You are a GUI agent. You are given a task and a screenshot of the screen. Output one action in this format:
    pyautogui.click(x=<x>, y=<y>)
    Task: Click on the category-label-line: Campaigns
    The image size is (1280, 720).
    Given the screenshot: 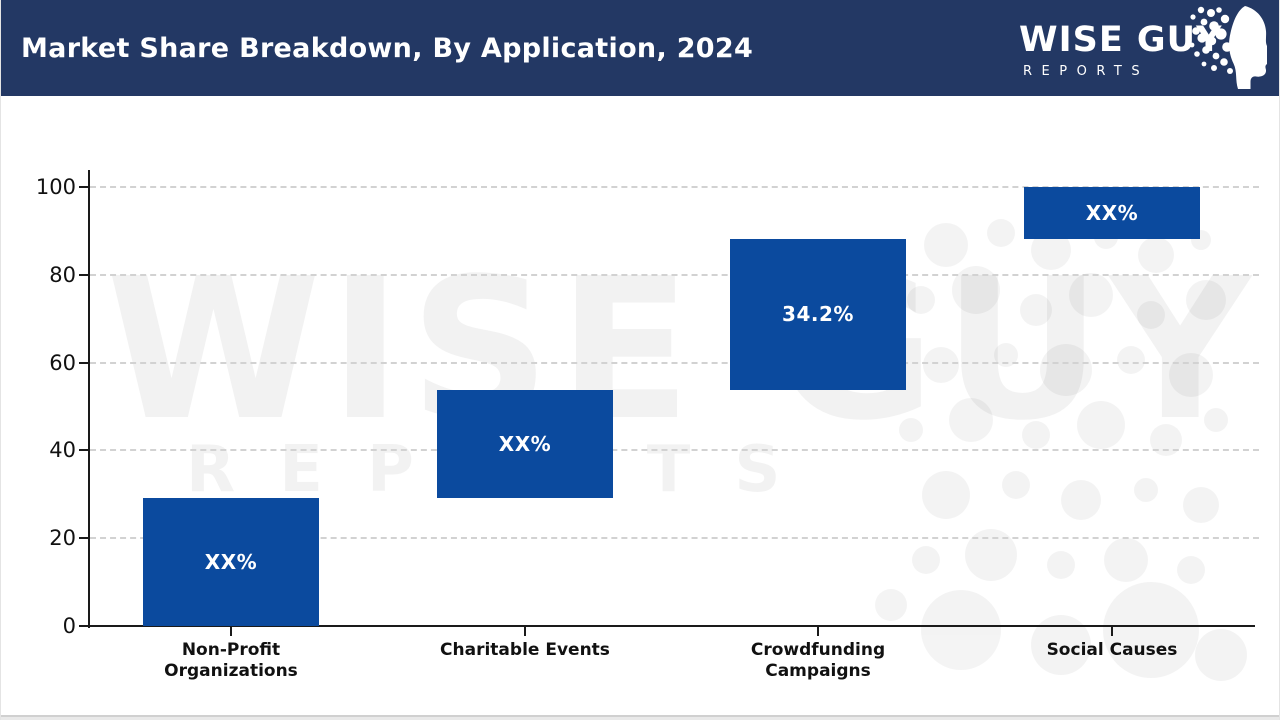 What is the action you would take?
    pyautogui.click(x=818, y=671)
    